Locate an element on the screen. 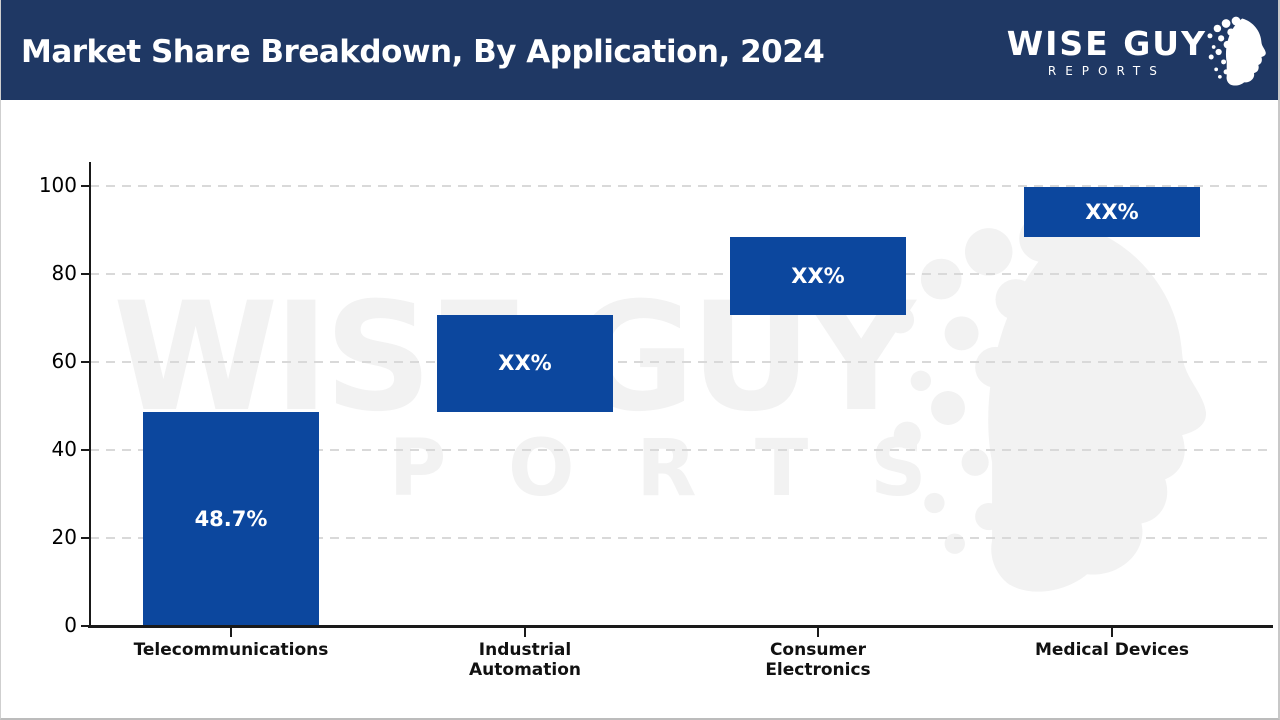 This screenshot has width=1280, height=720. y-tick-label-80: 80 is located at coordinates (64, 273).